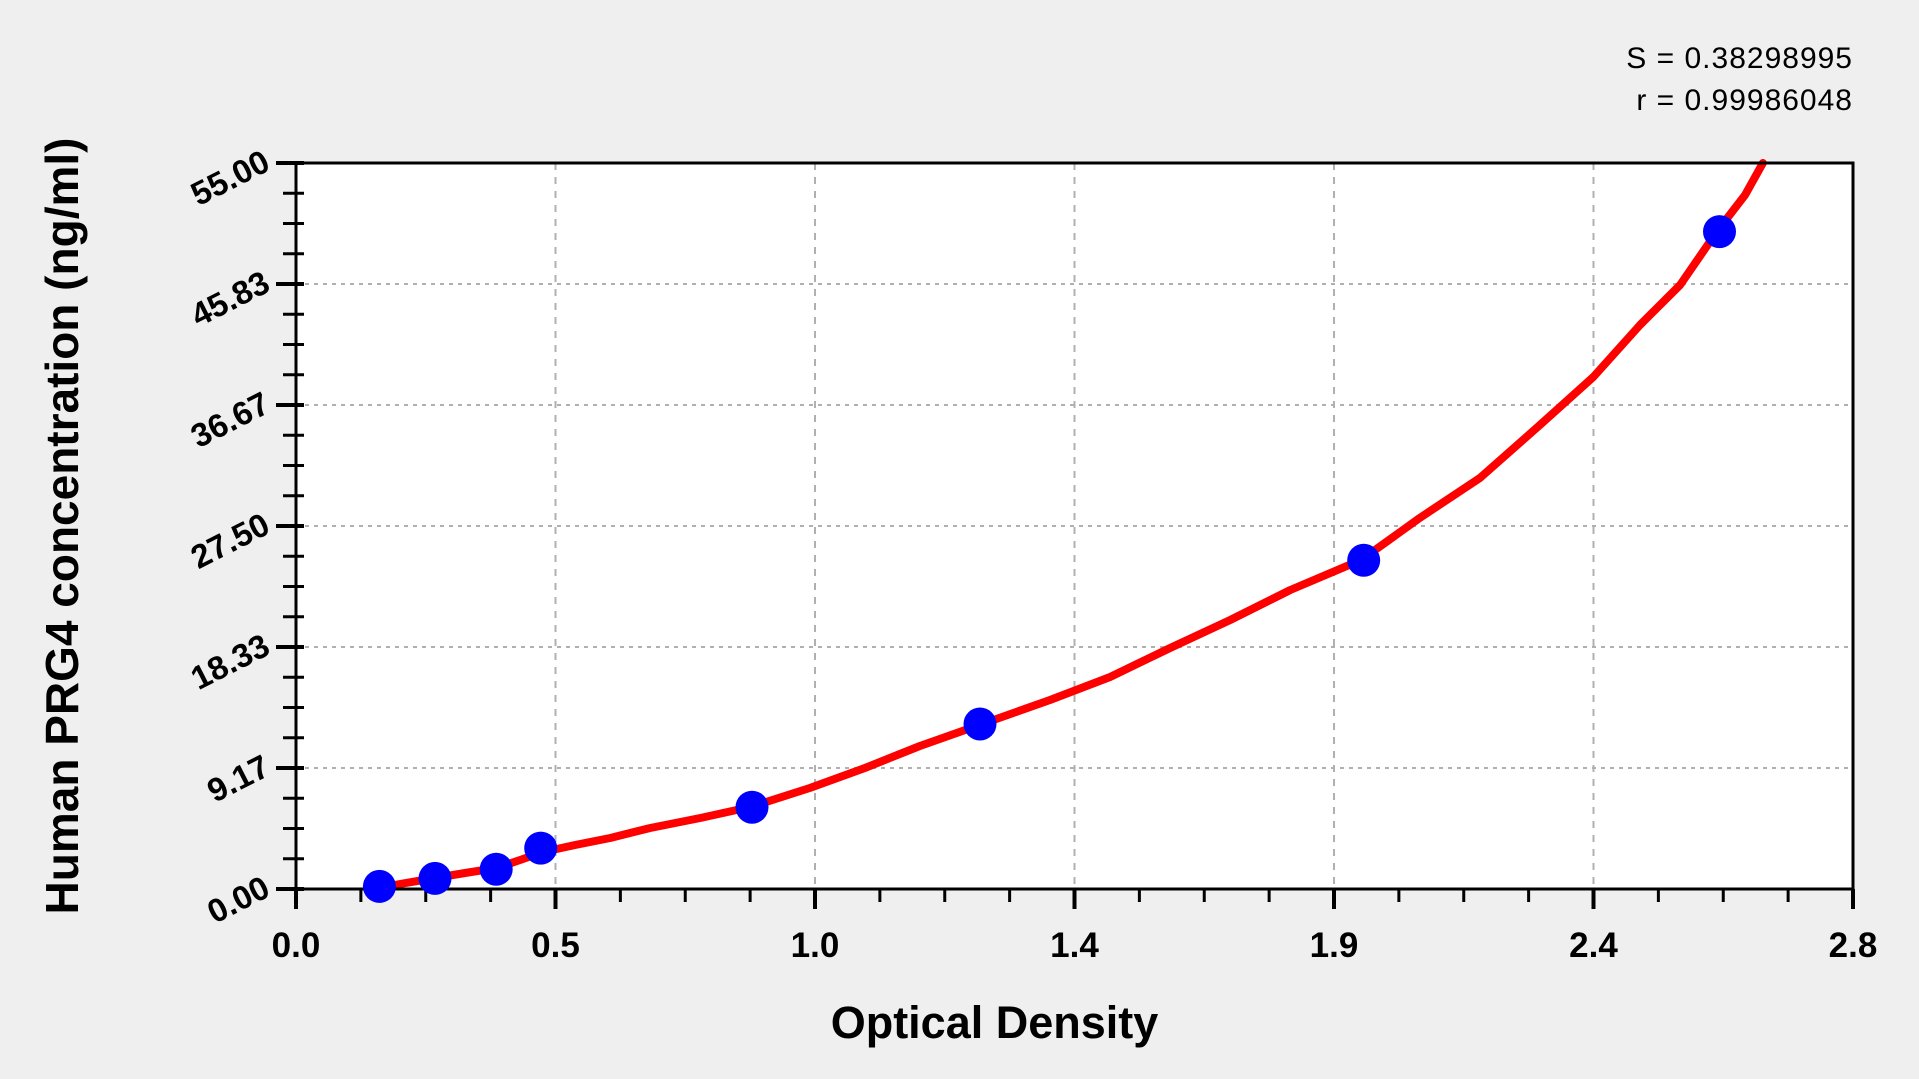 The height and width of the screenshot is (1079, 1919). What do you see at coordinates (815, 945) in the screenshot?
I see `x-tick-label: 1.0` at bounding box center [815, 945].